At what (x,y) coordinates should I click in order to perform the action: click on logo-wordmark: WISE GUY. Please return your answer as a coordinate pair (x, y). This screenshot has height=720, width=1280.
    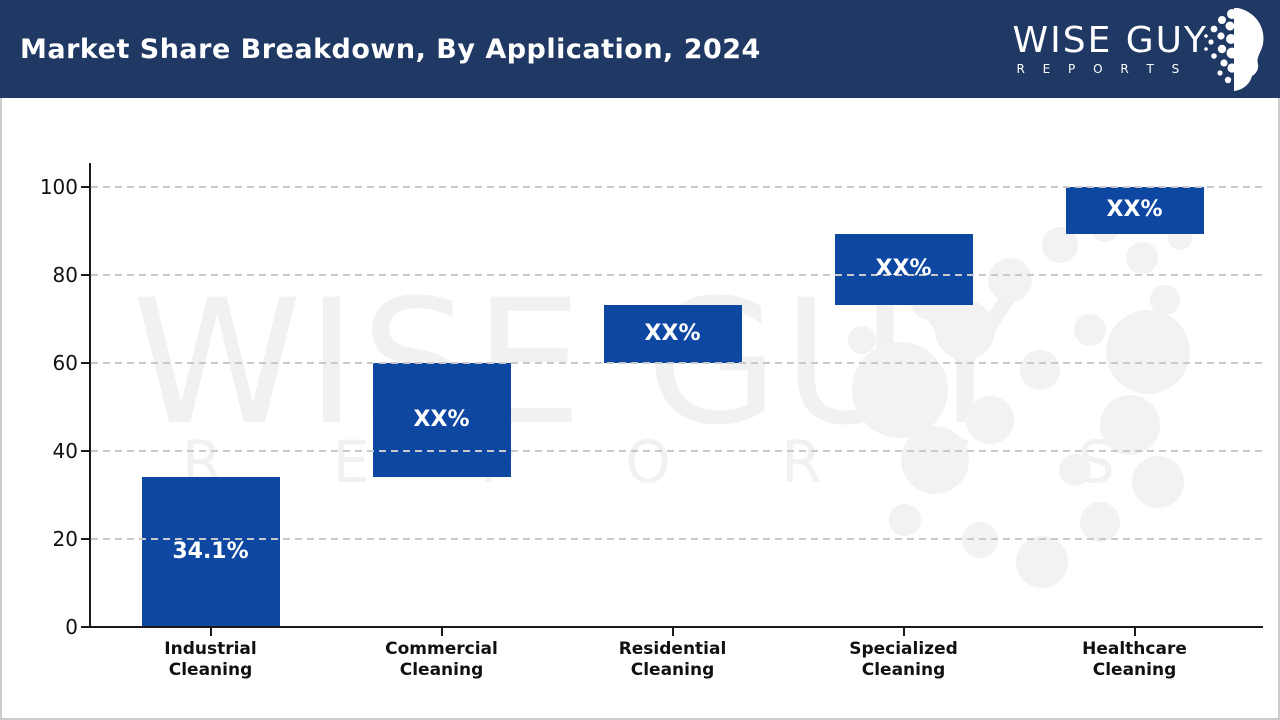
    Looking at the image, I should click on (1110, 40).